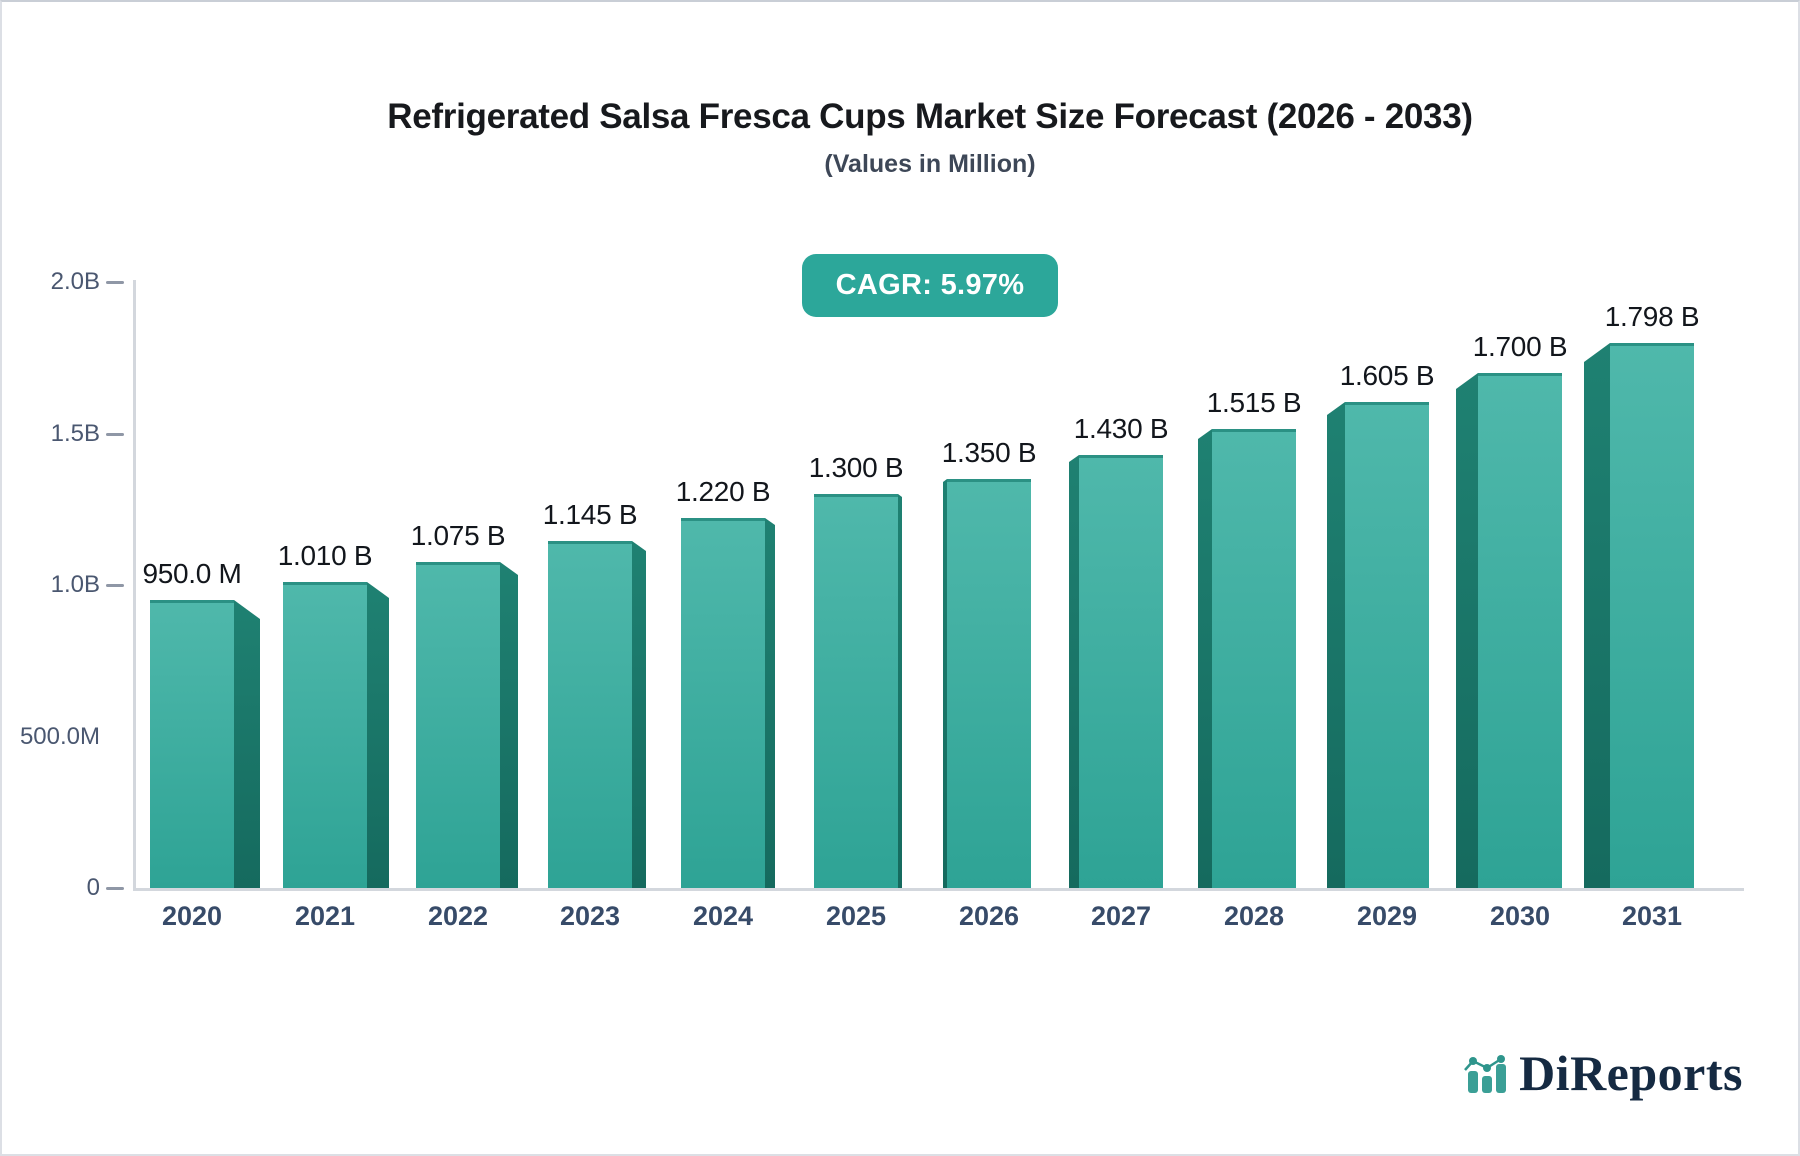 The image size is (1800, 1156). Describe the element at coordinates (856, 916) in the screenshot. I see `x-tick-label: 2025` at that location.